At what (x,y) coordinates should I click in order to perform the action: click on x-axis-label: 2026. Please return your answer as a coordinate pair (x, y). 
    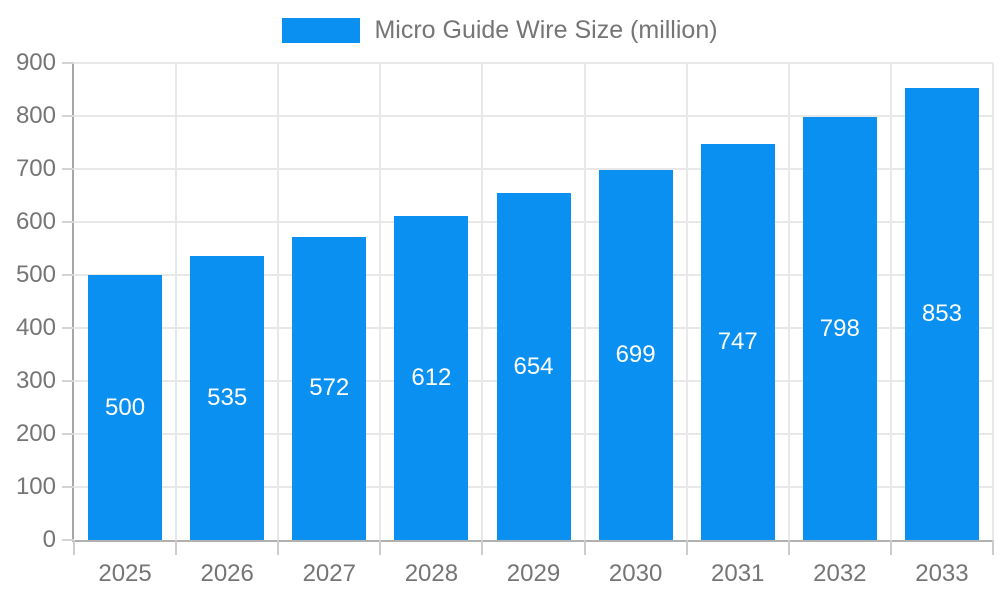
    Looking at the image, I should click on (227, 573).